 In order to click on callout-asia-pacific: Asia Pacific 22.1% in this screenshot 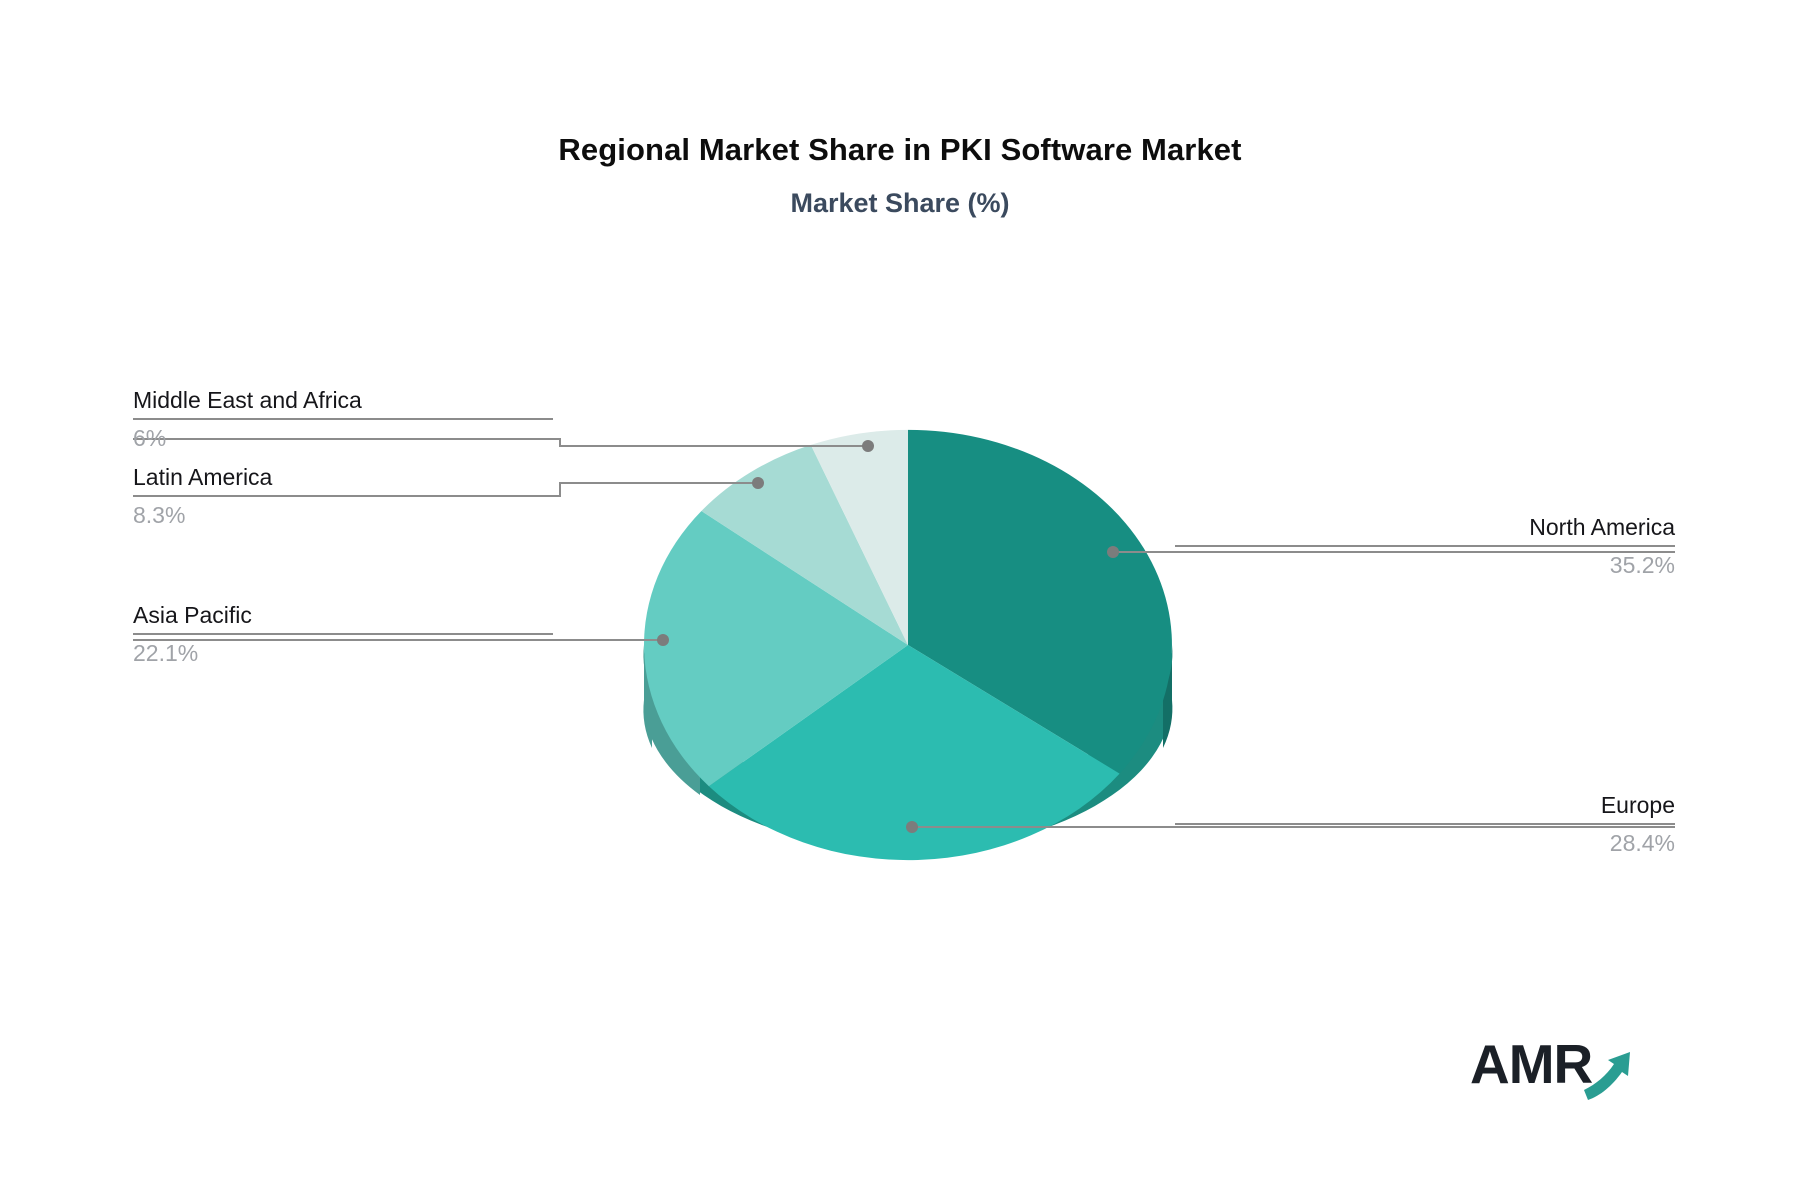, I will do `click(343, 634)`.